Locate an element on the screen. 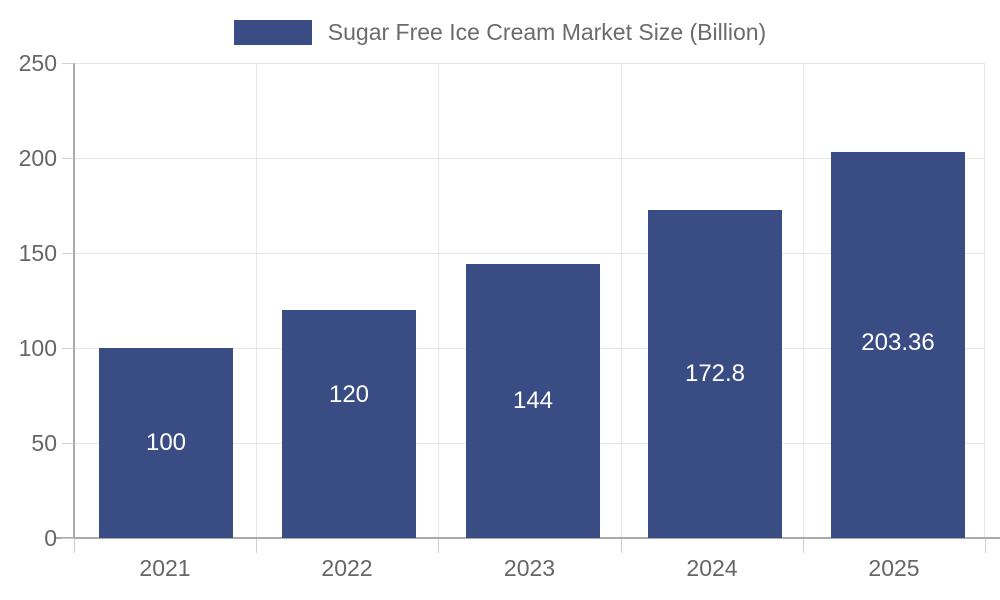 This screenshot has width=1000, height=600. bar-2021 is located at coordinates (166, 443).